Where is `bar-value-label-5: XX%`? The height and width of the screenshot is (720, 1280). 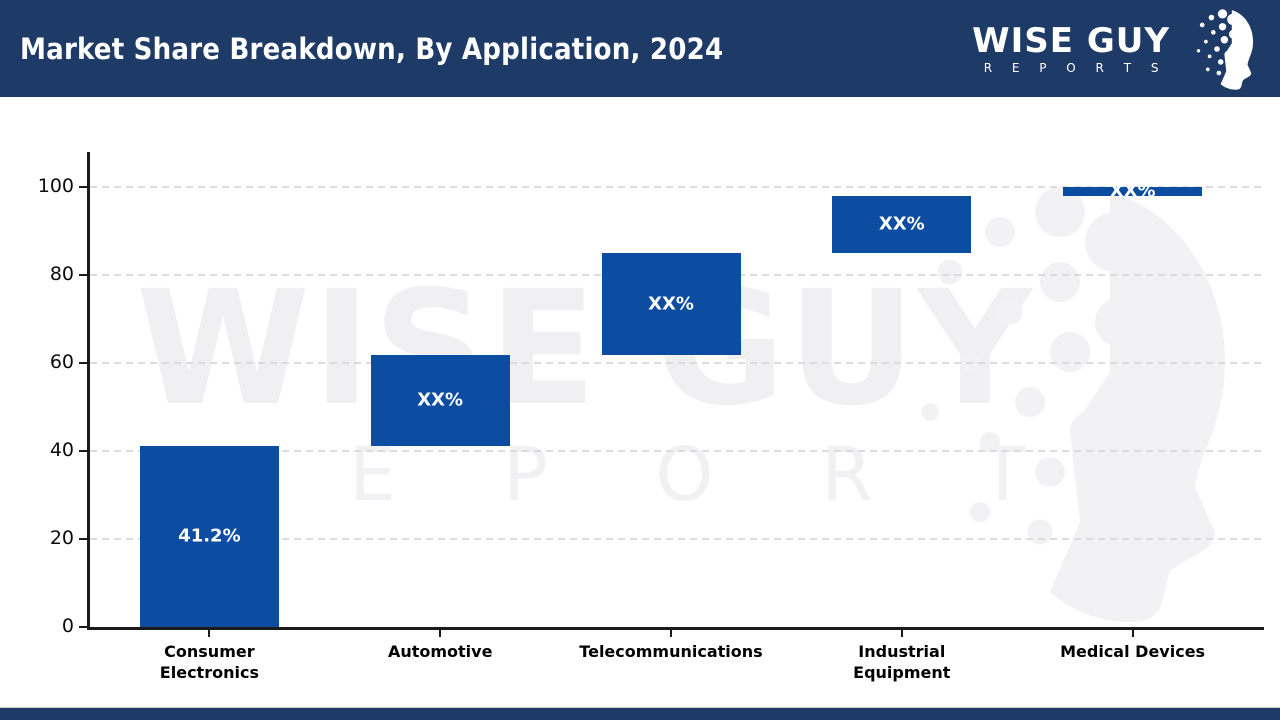
bar-value-label-5: XX% is located at coordinates (1132, 191).